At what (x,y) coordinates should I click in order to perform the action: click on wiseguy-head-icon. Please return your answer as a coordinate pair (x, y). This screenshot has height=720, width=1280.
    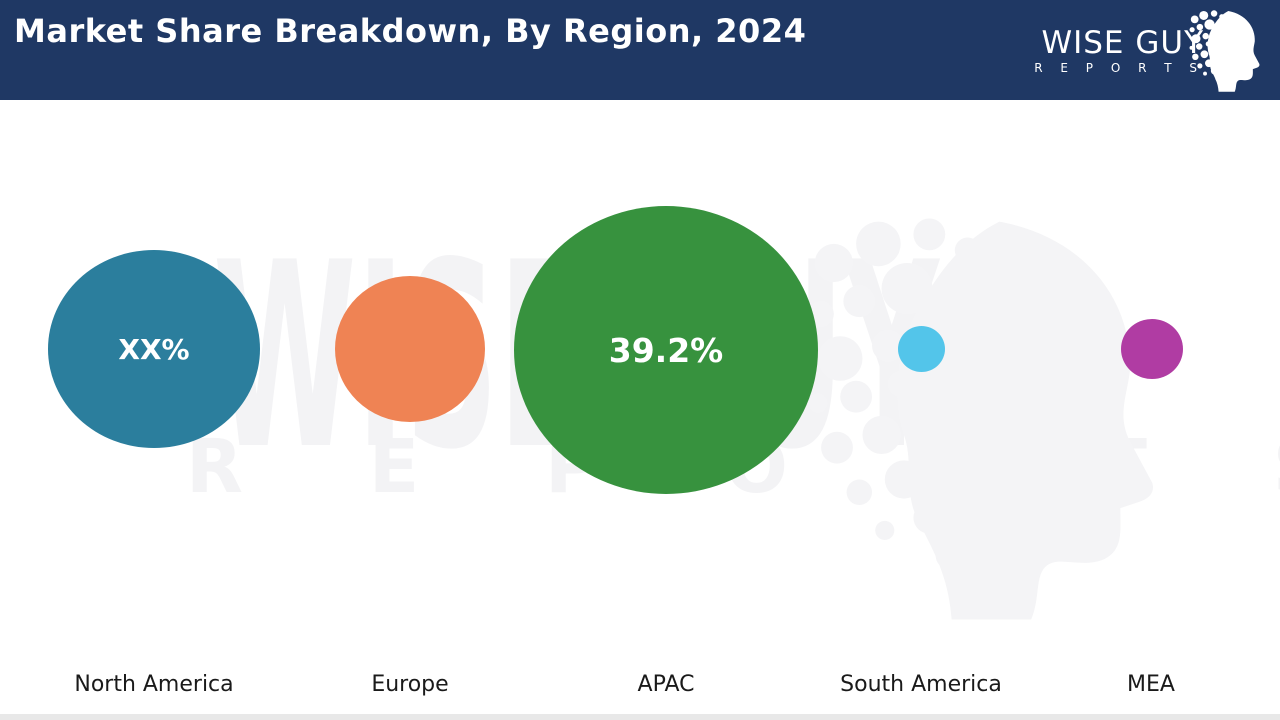
    Looking at the image, I should click on (1227, 51).